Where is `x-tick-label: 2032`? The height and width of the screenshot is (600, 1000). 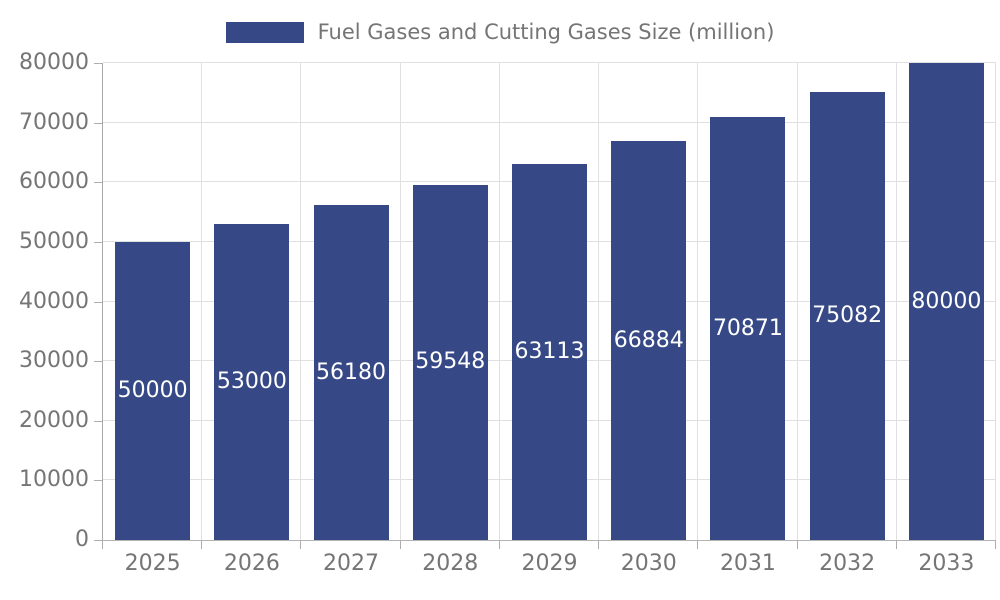 x-tick-label: 2032 is located at coordinates (847, 563).